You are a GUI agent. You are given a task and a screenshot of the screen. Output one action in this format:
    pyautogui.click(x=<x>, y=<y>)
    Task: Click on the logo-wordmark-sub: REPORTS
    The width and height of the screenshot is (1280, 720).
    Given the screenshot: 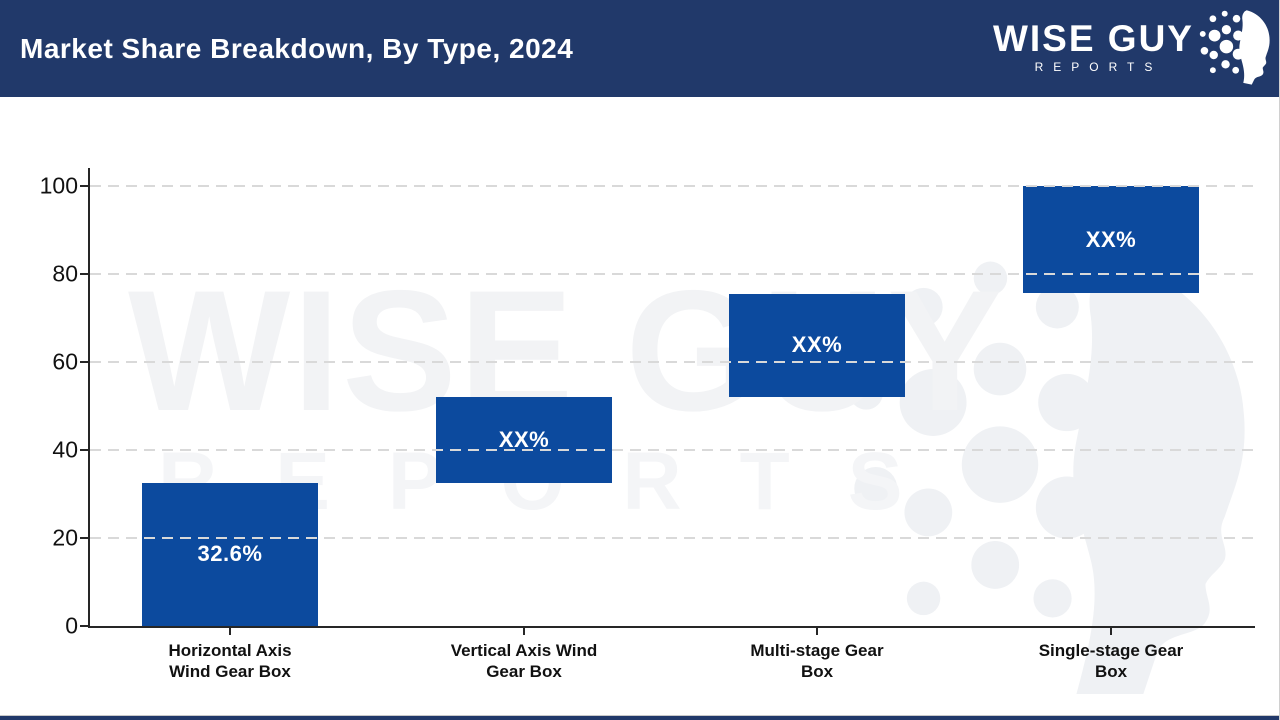 What is the action you would take?
    pyautogui.click(x=1098, y=67)
    